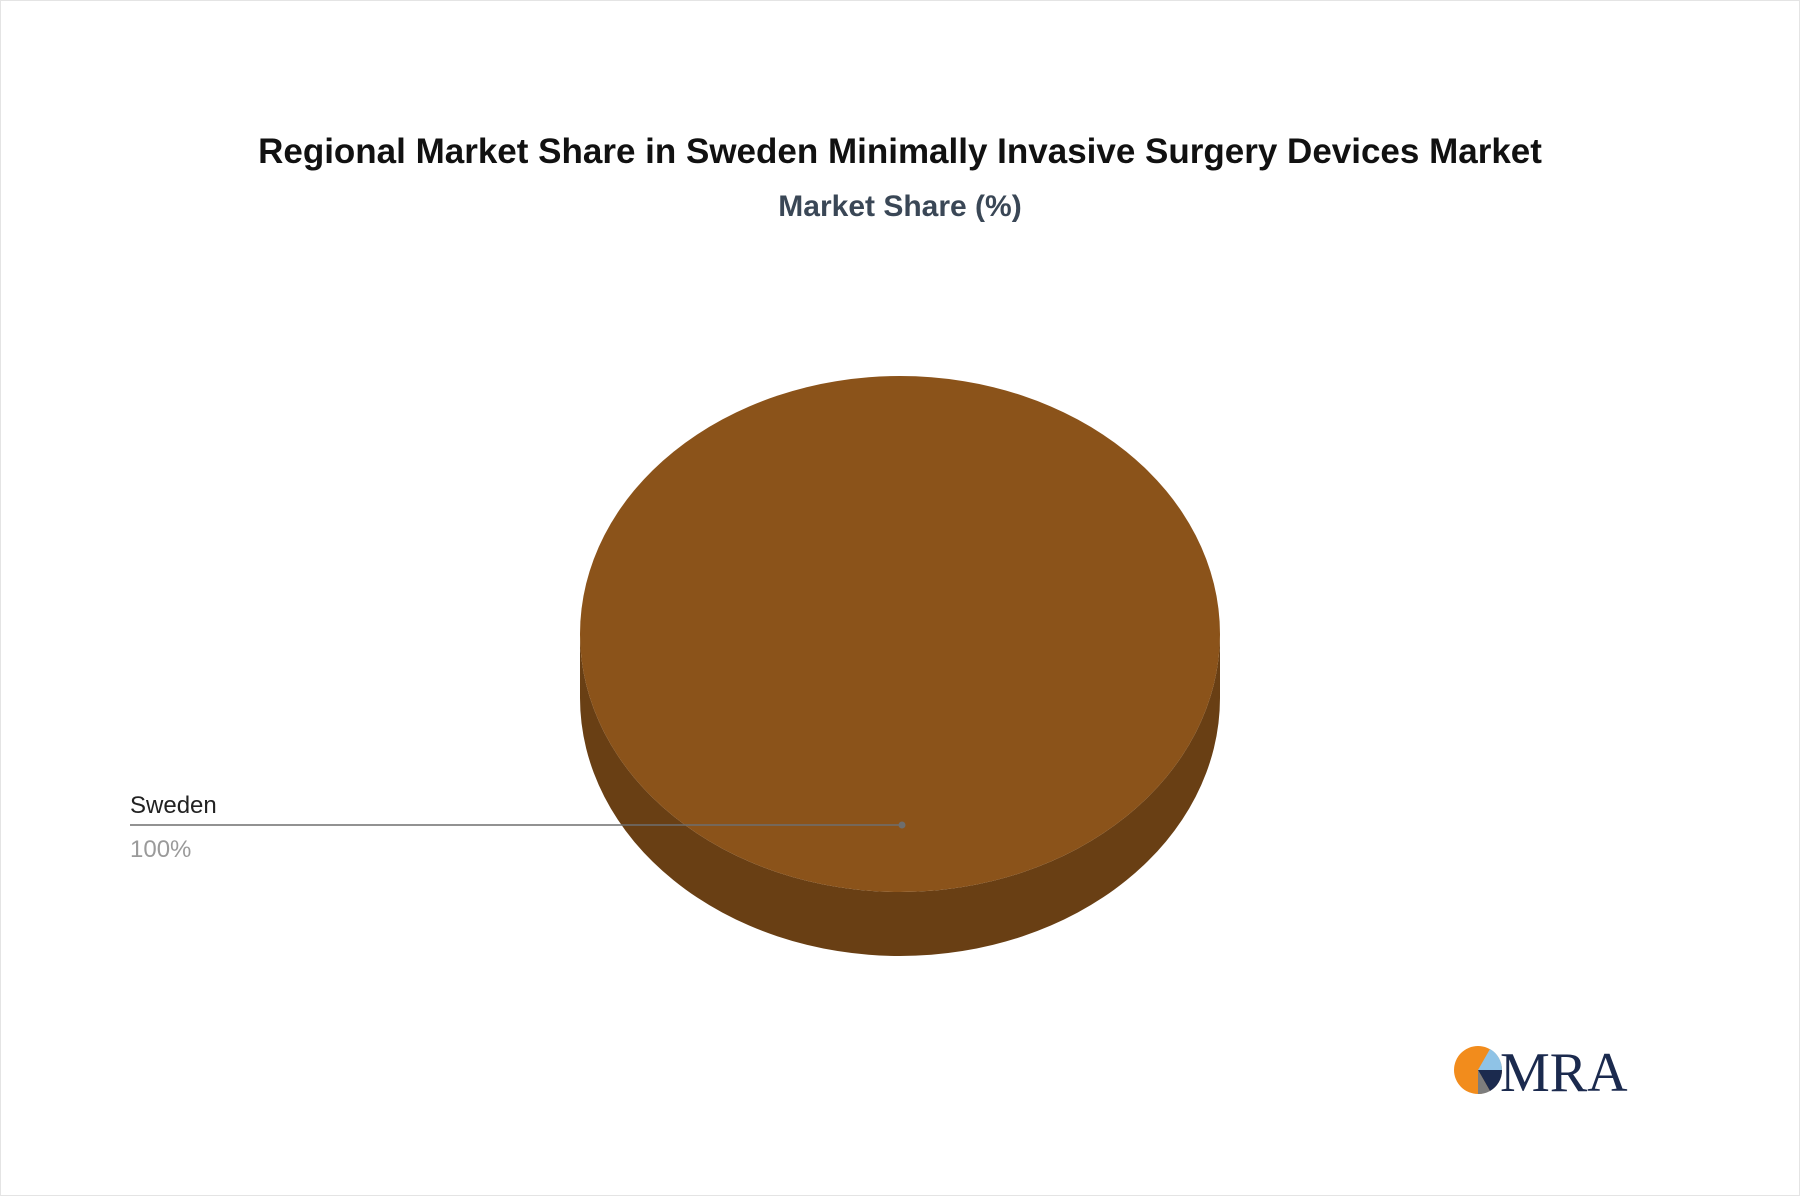 Image resolution: width=1800 pixels, height=1196 pixels. I want to click on chart-subtitle: Market Share (%), so click(900, 206).